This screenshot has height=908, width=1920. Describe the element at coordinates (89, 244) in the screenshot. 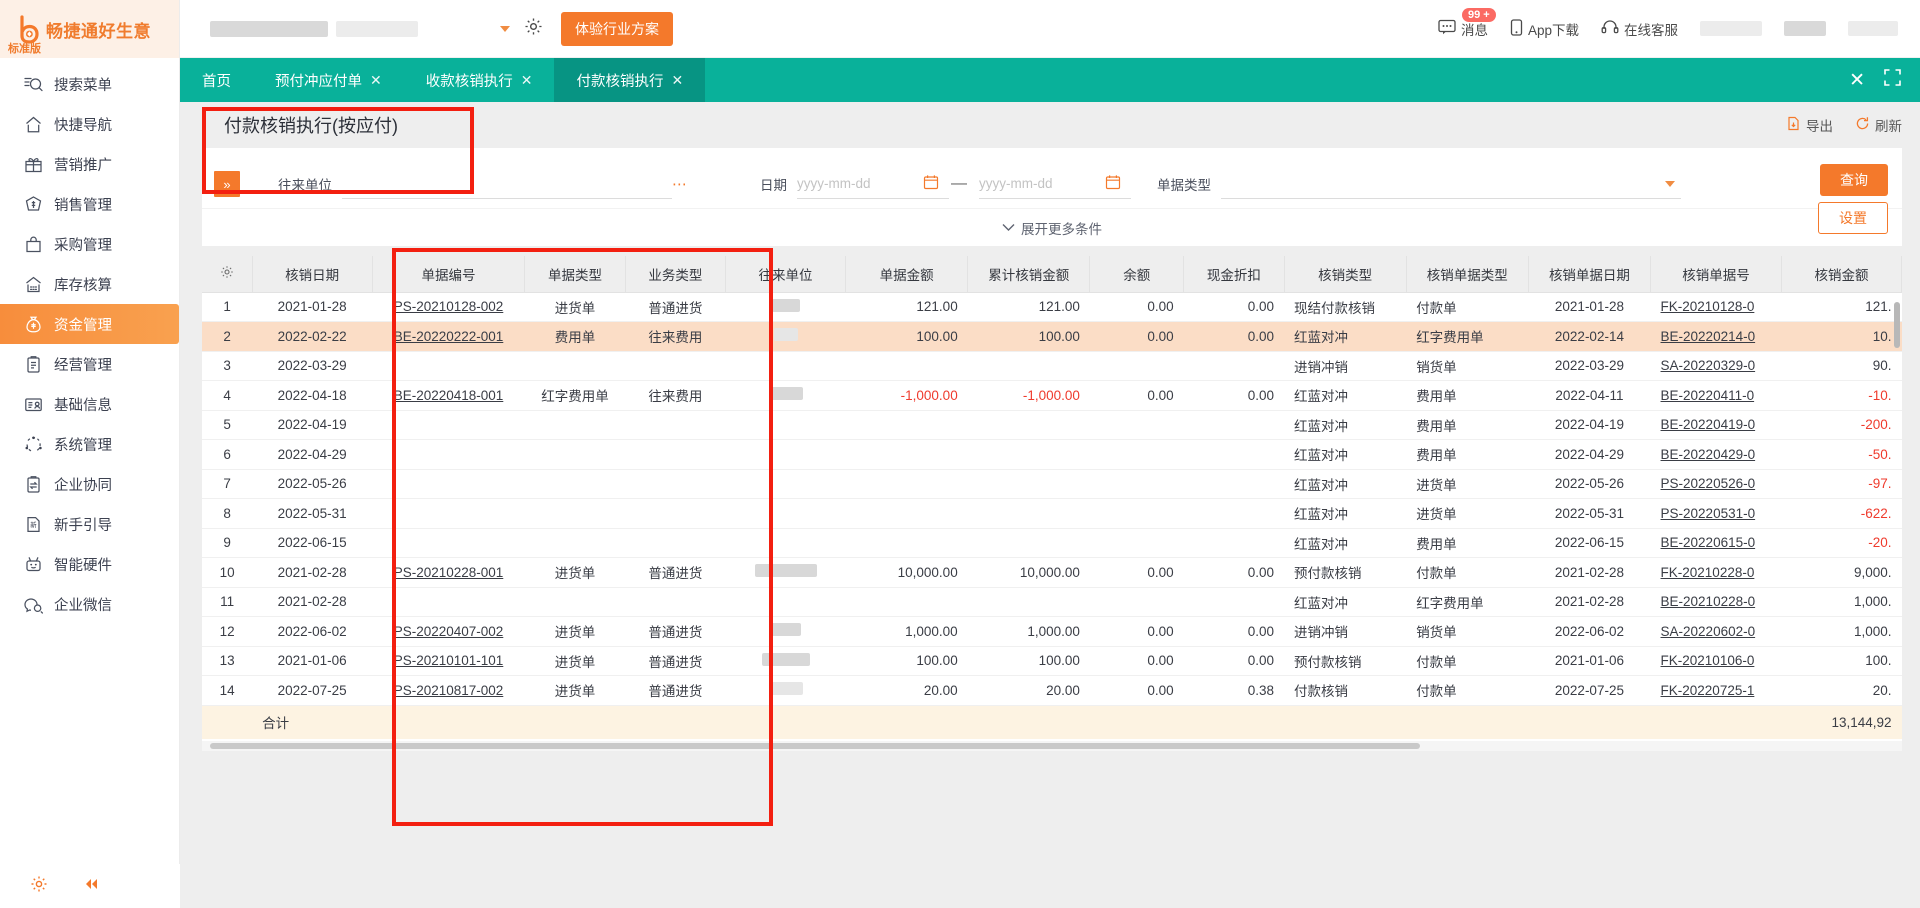

I see `sidebar-item-4: 采购管理` at that location.